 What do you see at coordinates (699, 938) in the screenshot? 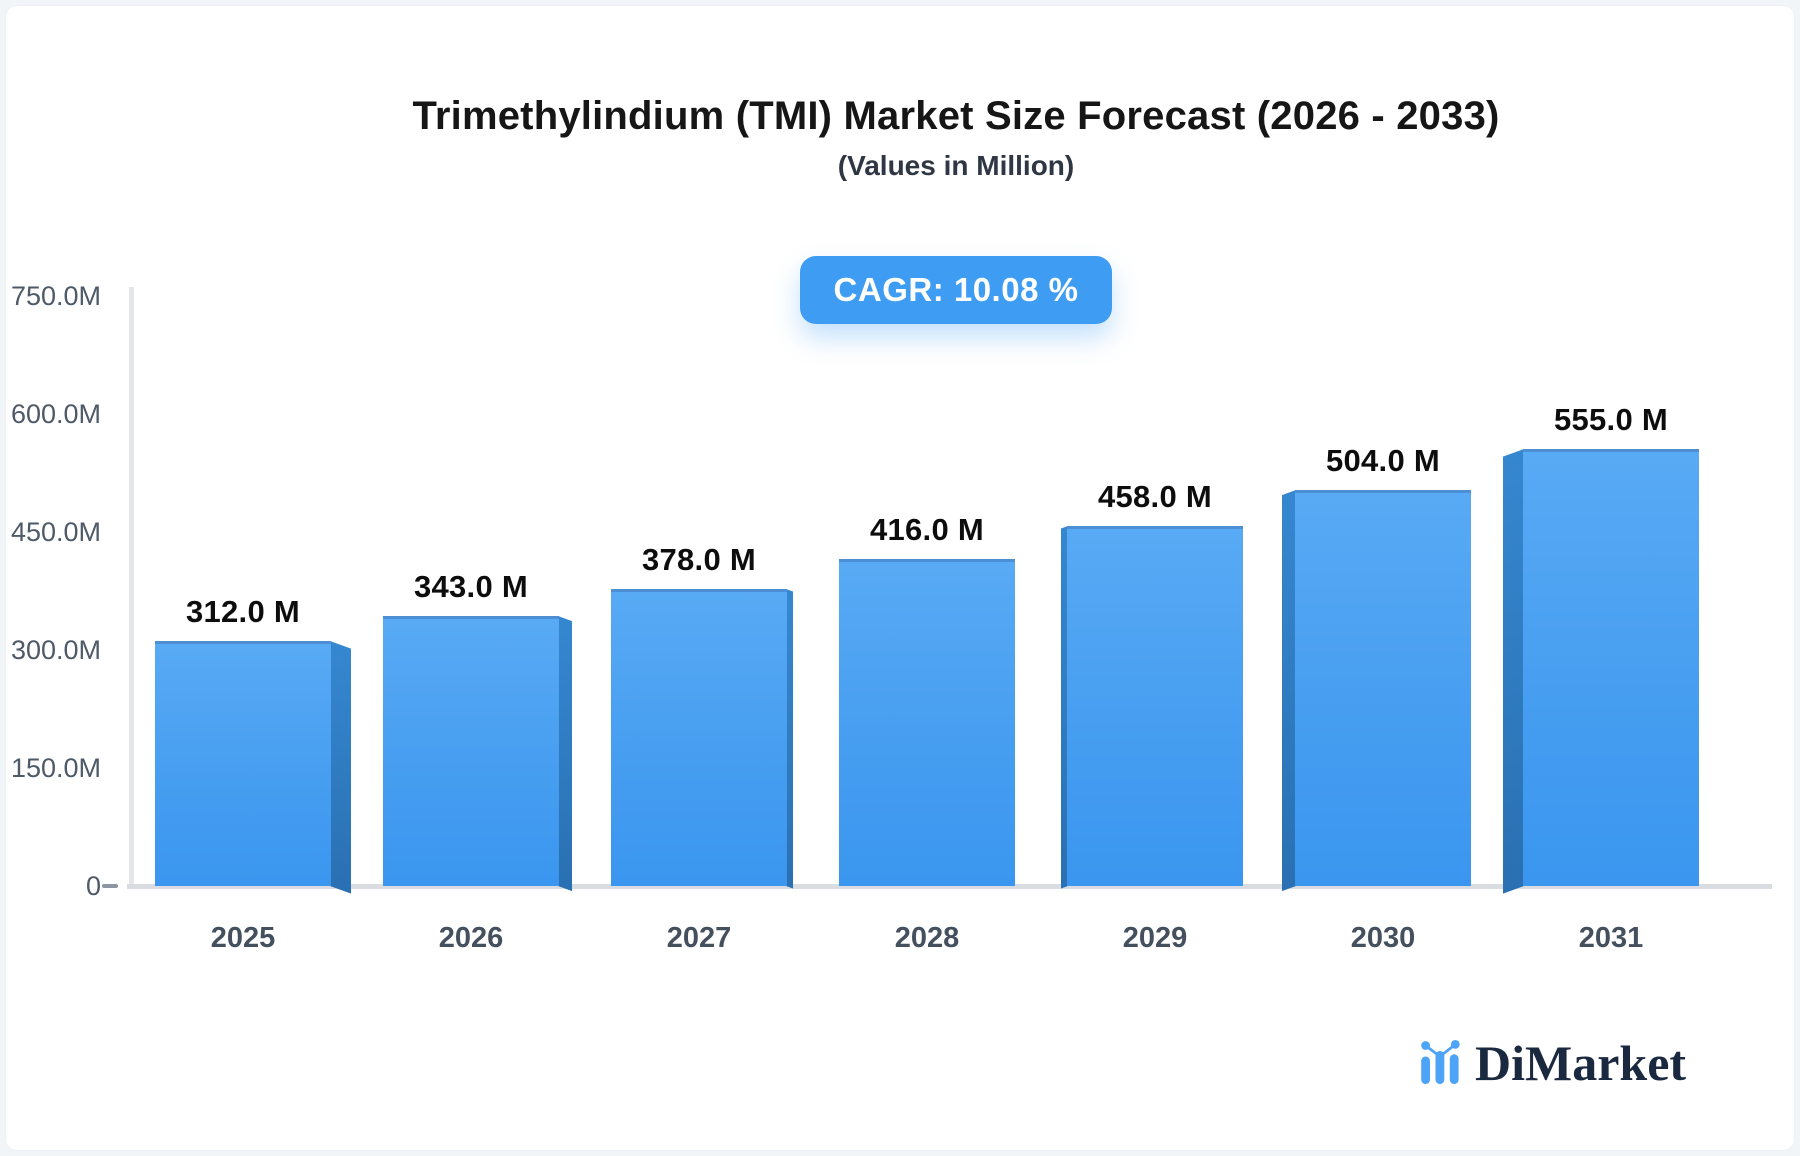
I see `x-tick-label: 2027` at bounding box center [699, 938].